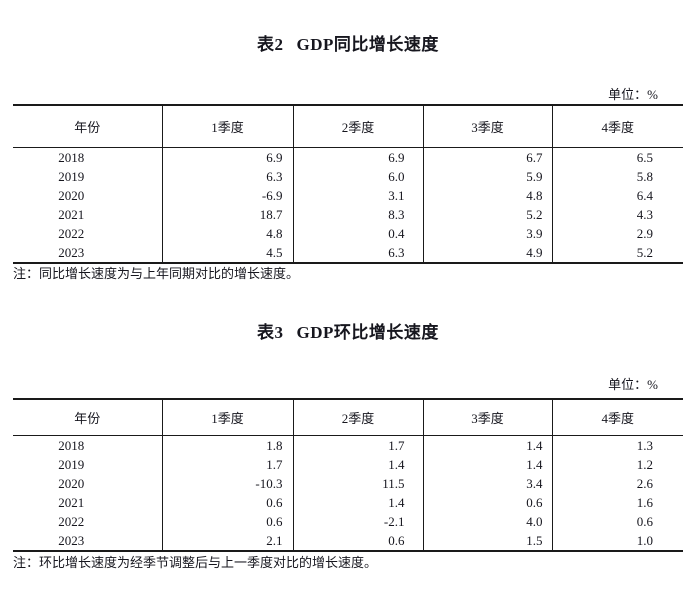 The height and width of the screenshot is (594, 696). What do you see at coordinates (227, 195) in the screenshot?
I see `value-cell: -6.9` at bounding box center [227, 195].